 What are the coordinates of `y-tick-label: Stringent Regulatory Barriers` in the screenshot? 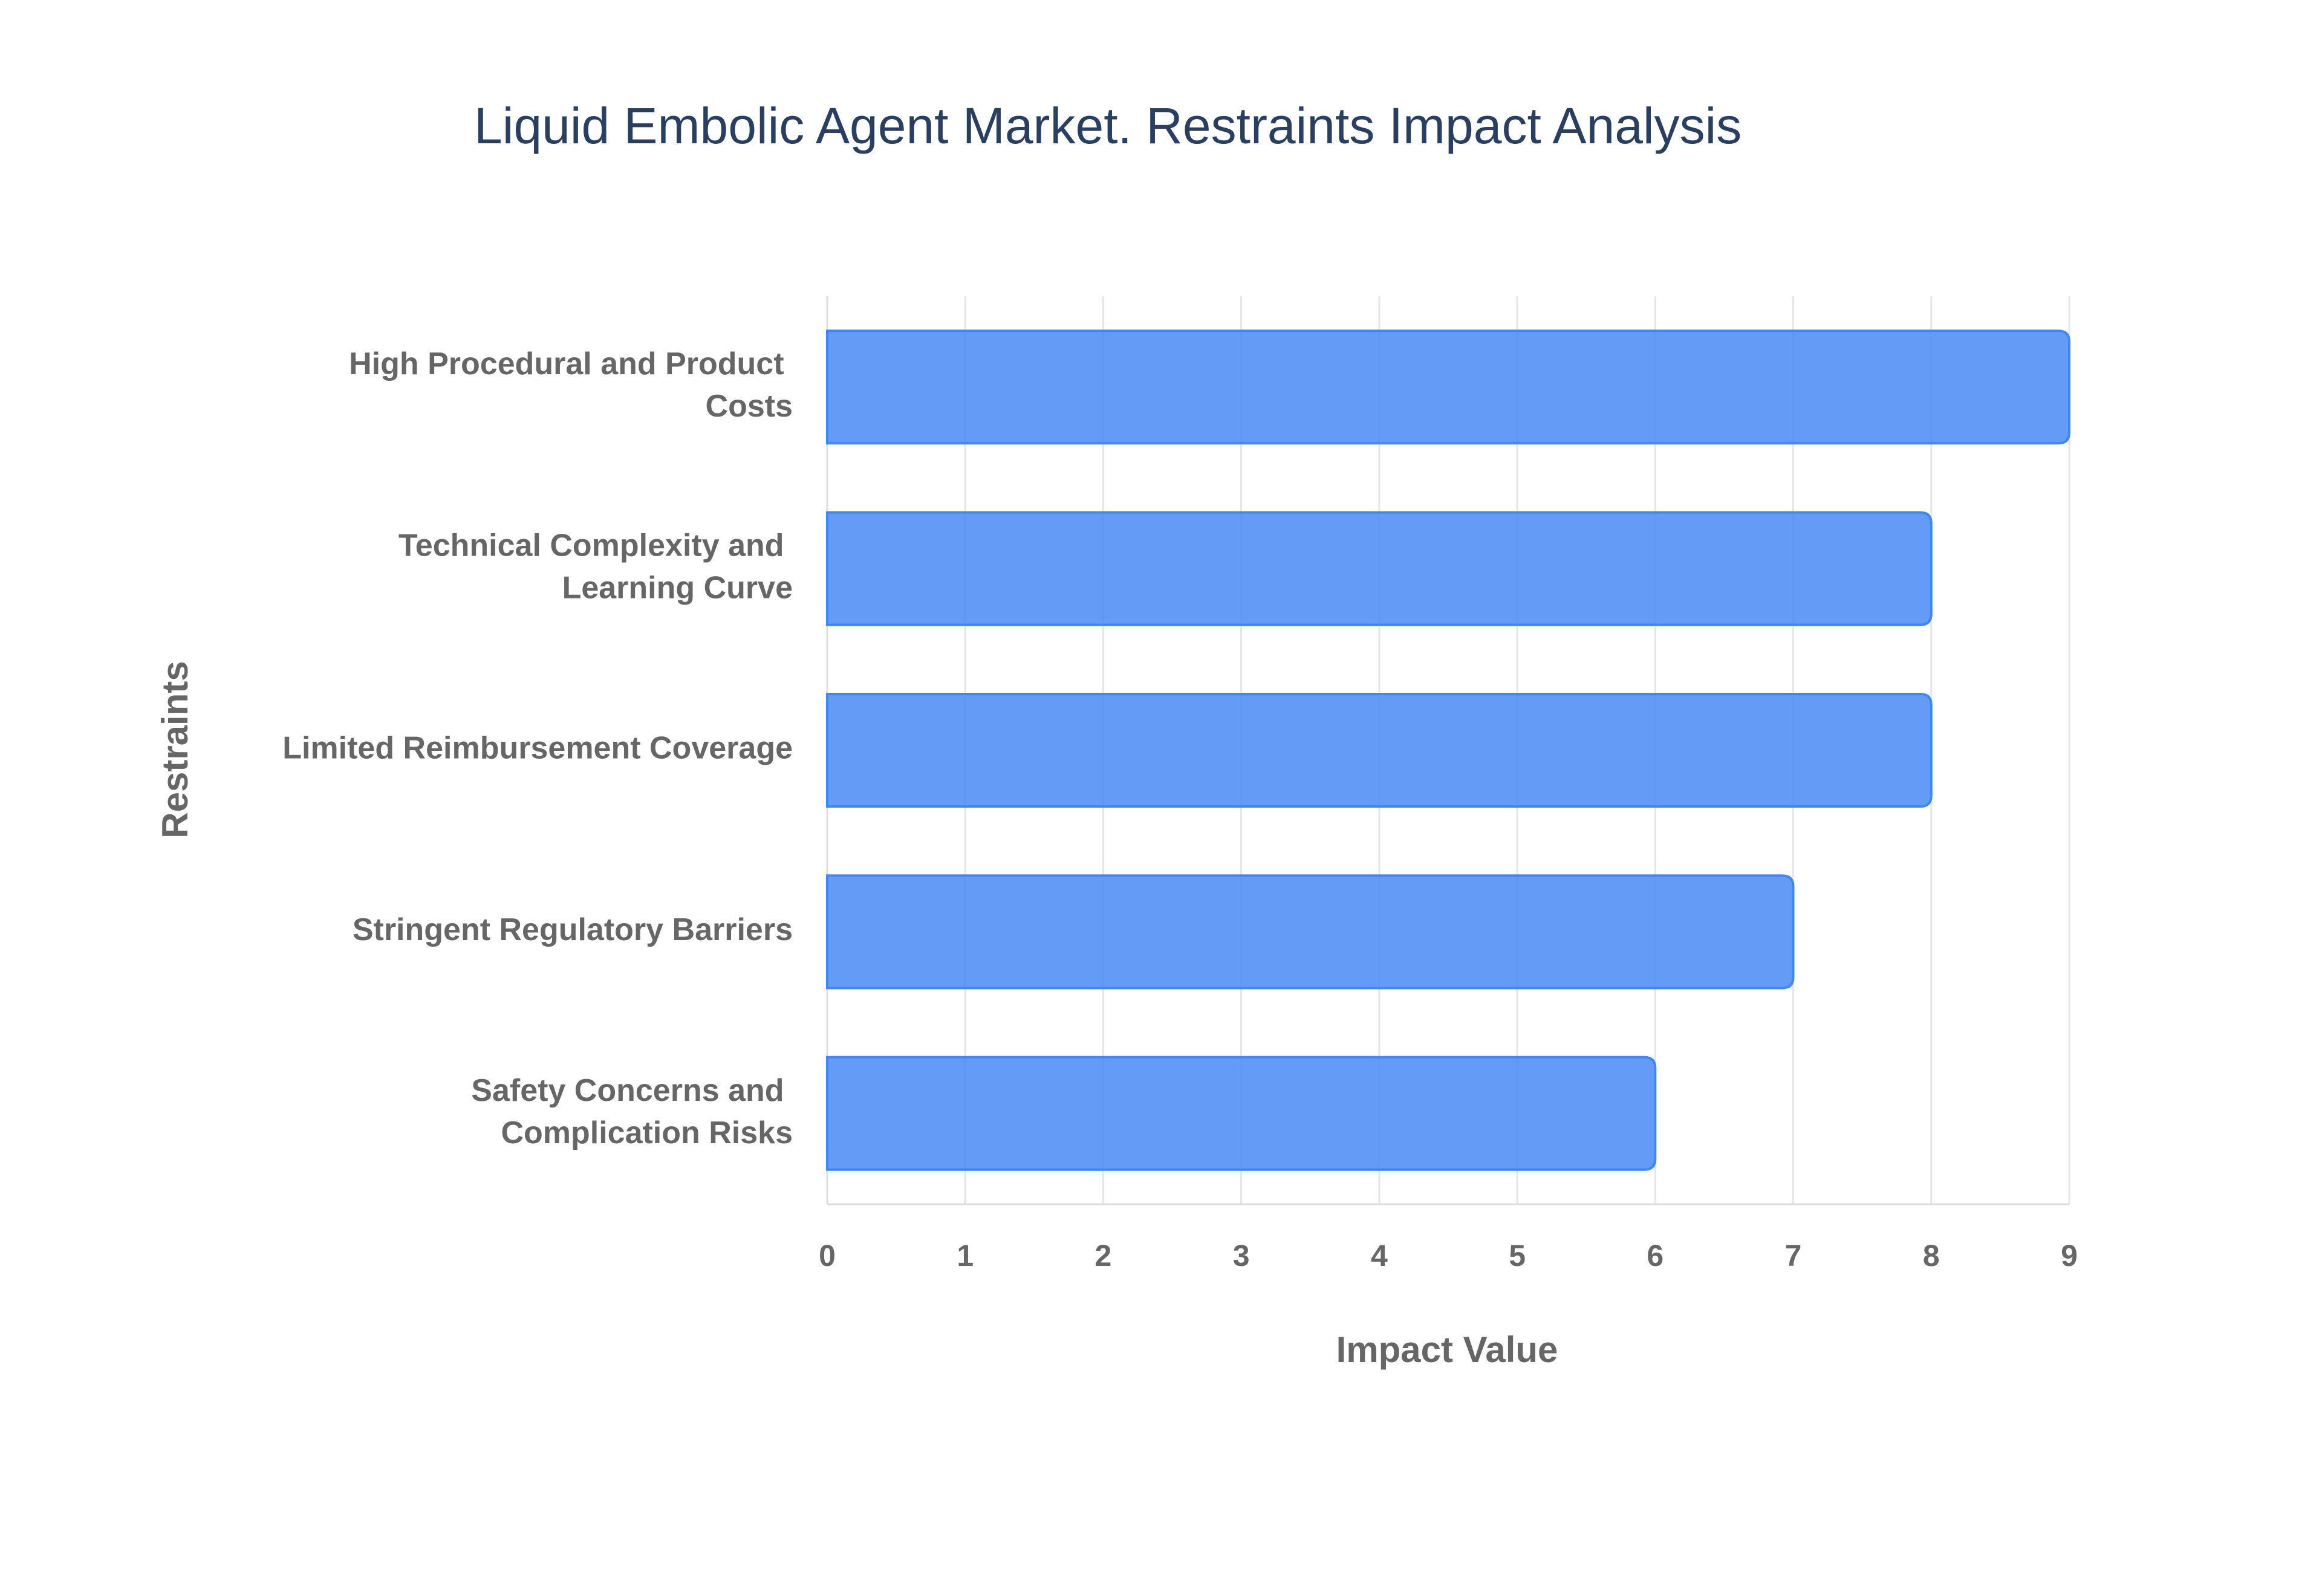 It's located at (573, 929).